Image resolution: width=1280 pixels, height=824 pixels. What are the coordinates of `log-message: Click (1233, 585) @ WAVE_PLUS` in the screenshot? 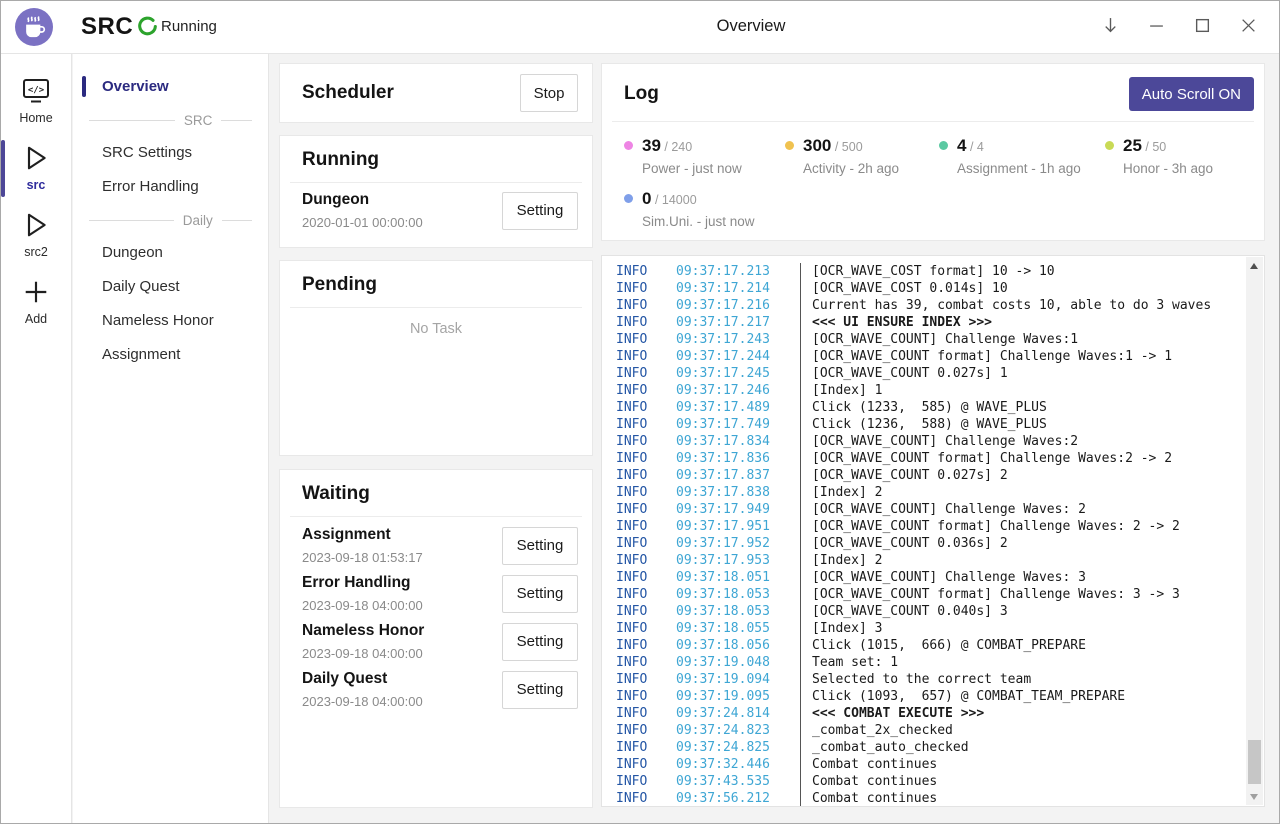 It's located at (923, 407).